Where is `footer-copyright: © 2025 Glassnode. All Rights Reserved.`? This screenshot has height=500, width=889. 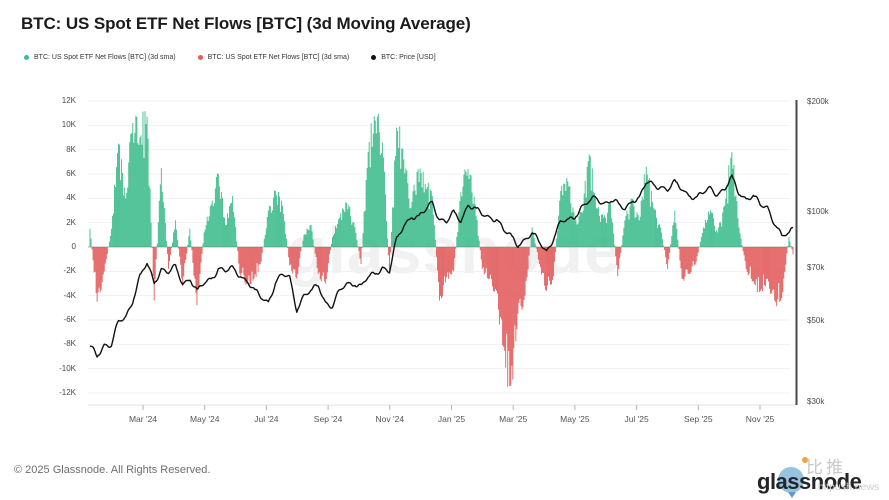 footer-copyright: © 2025 Glassnode. All Rights Reserved. is located at coordinates (112, 470).